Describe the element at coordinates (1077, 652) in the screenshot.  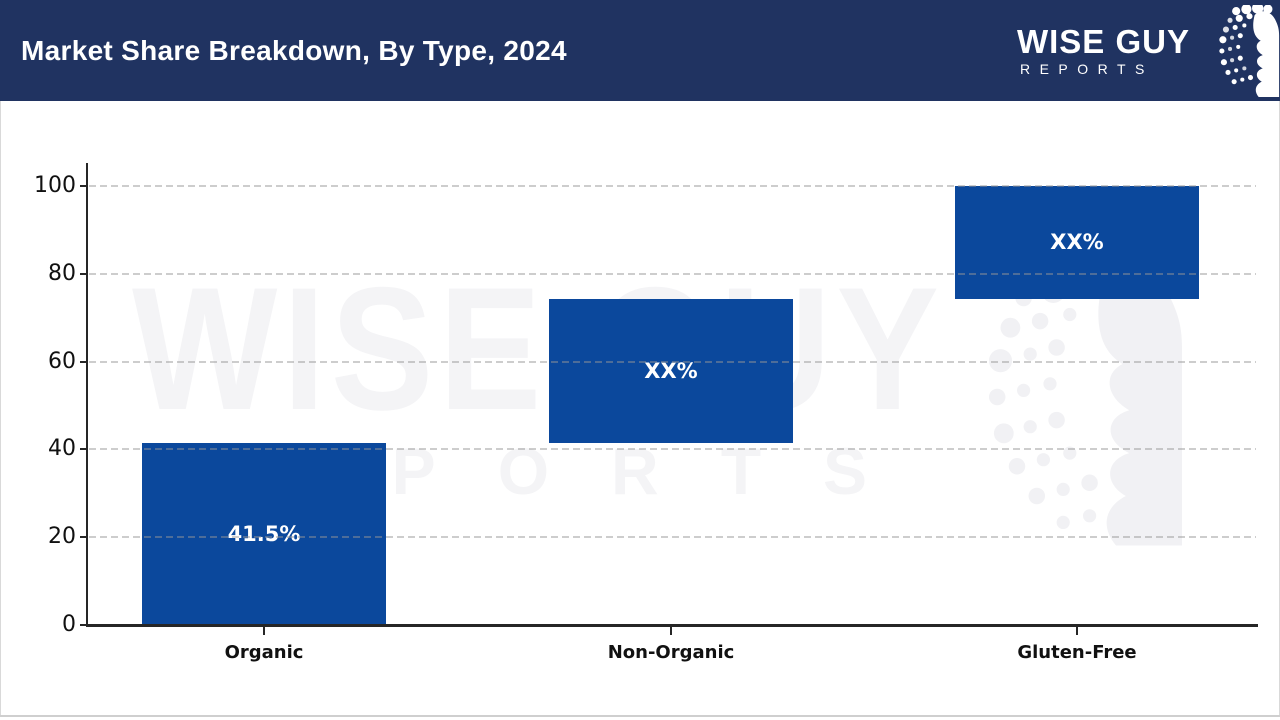
I see `x-category-label: Gluten-Free` at that location.